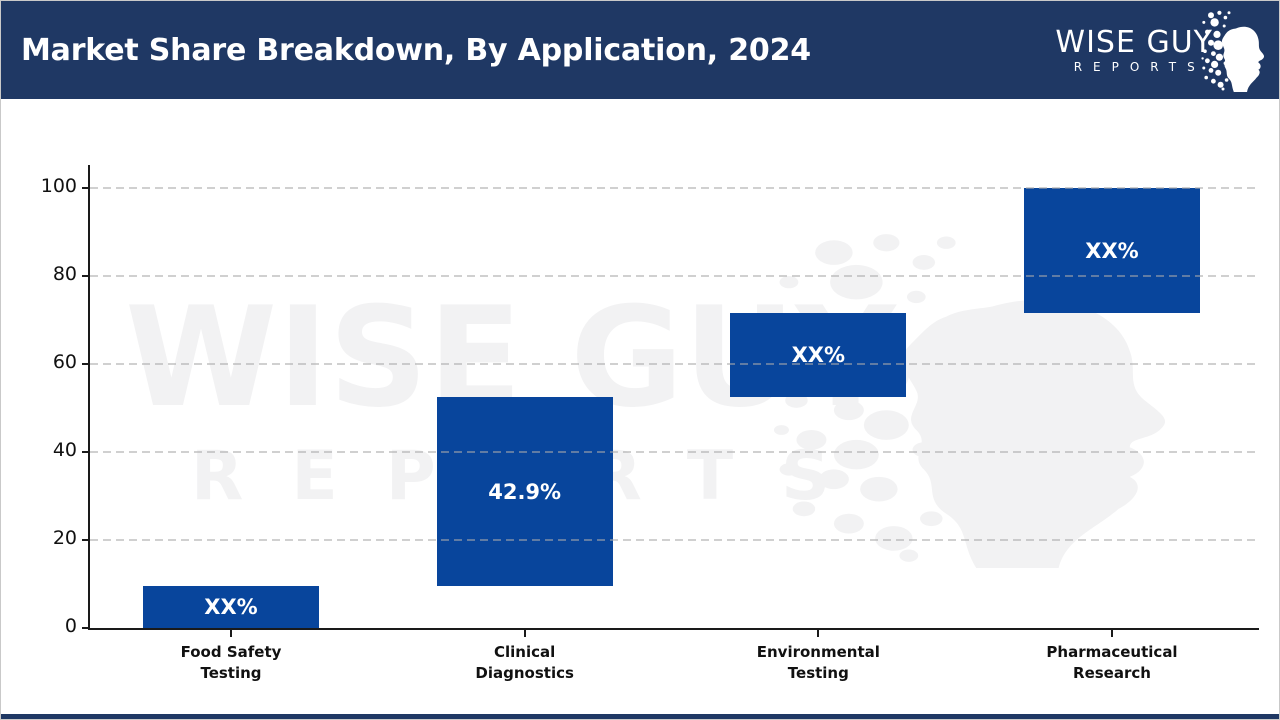 This screenshot has height=720, width=1280. What do you see at coordinates (64, 274) in the screenshot?
I see `y-tick-label: 80` at bounding box center [64, 274].